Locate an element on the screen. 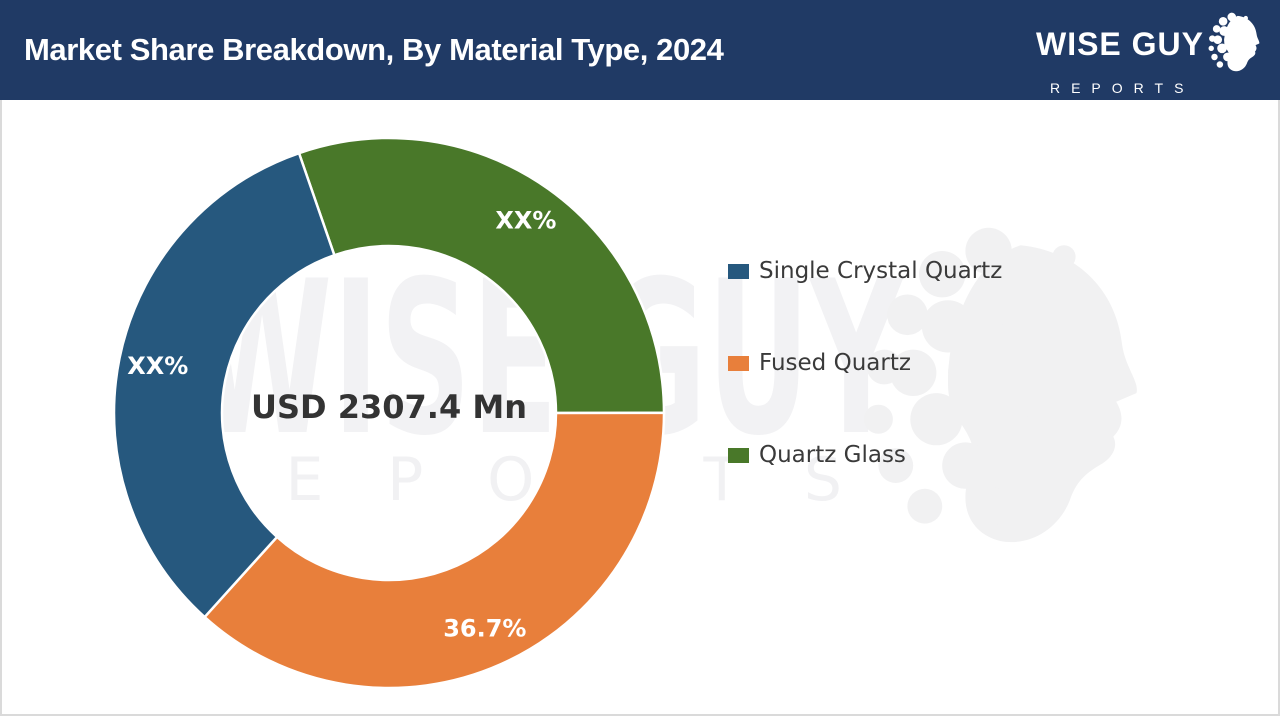  legend-swatch-green is located at coordinates (738, 455).